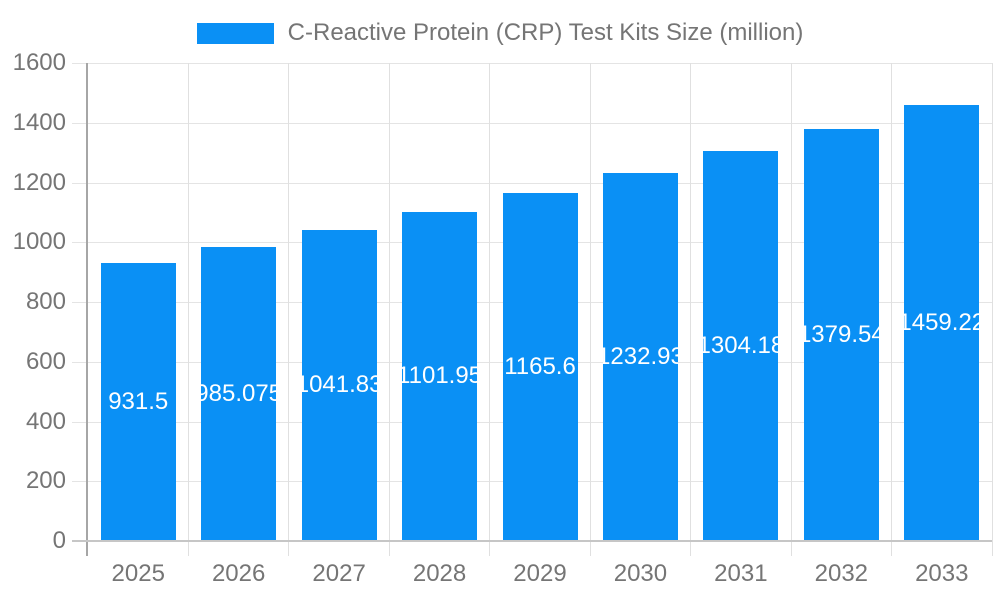  Describe the element at coordinates (45, 361) in the screenshot. I see `y-axis-tick-label: 600` at that location.